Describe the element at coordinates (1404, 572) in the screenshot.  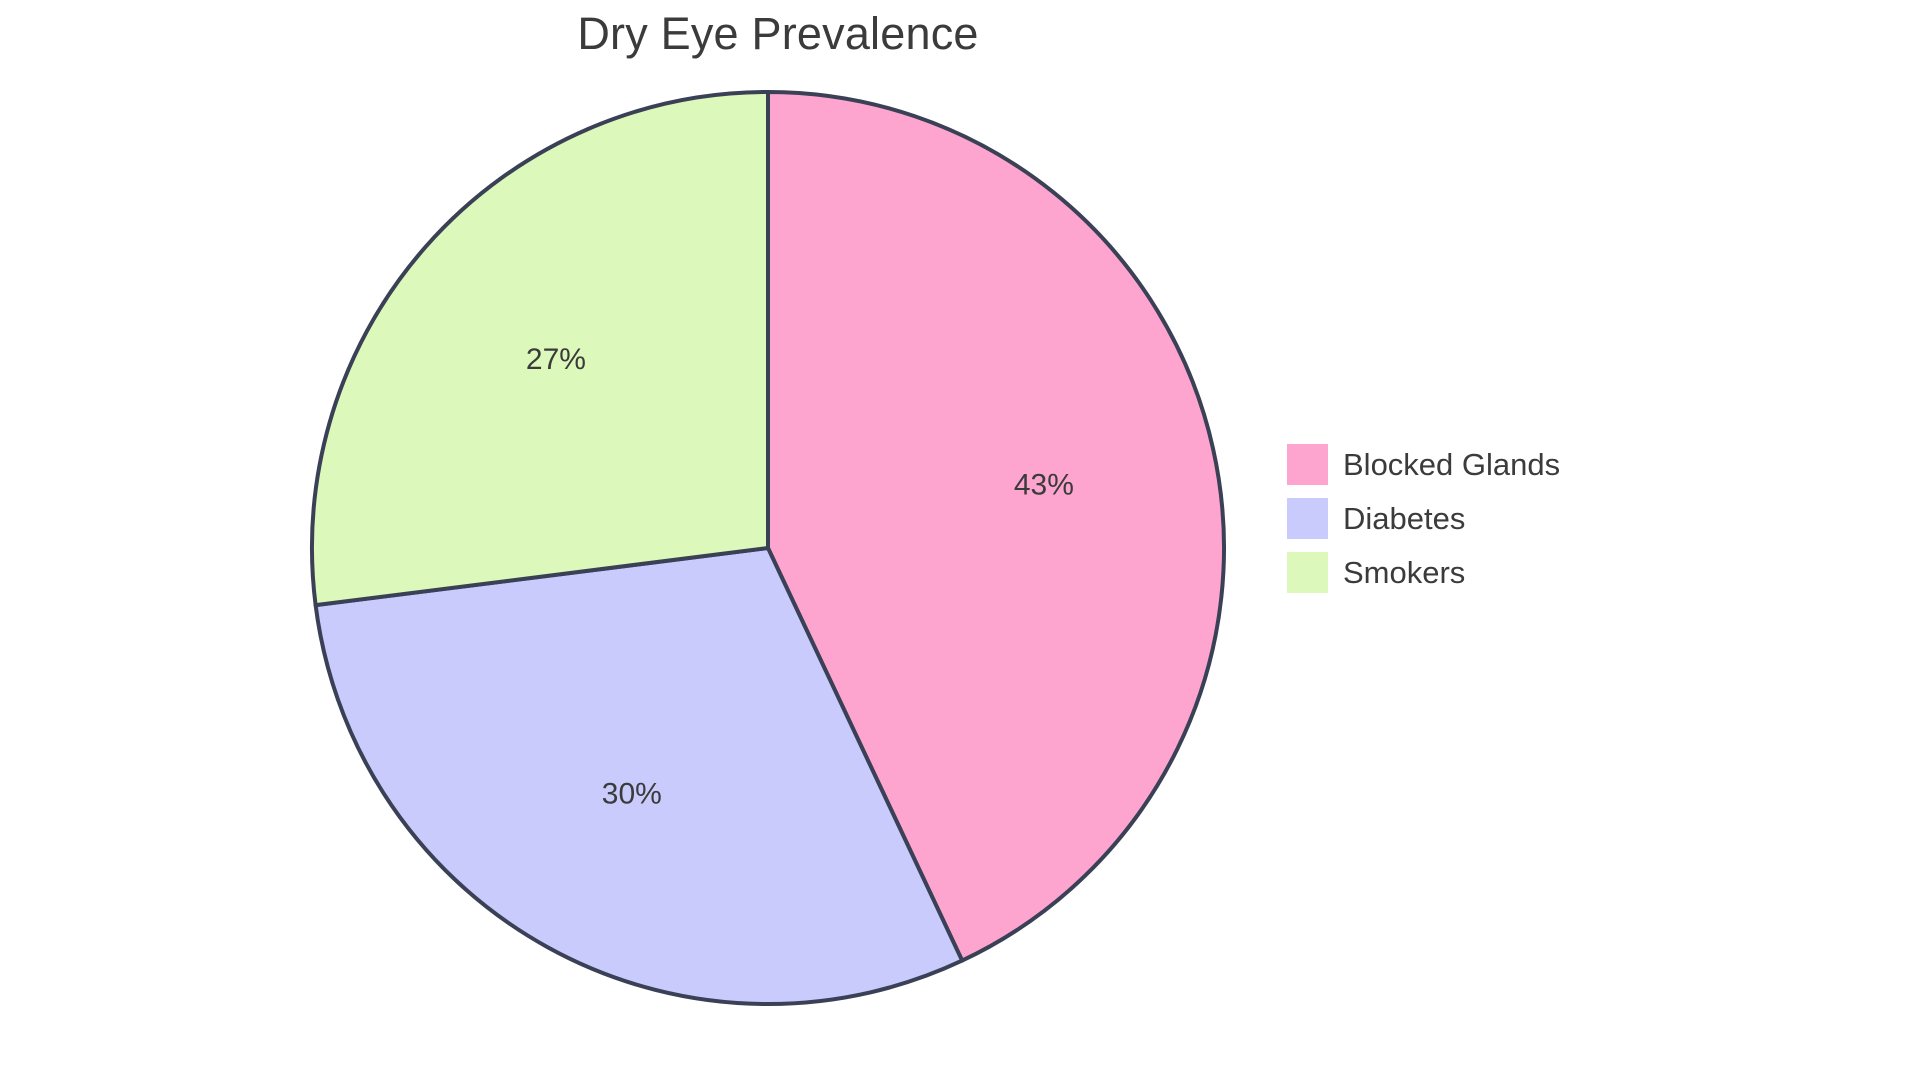
I see `legend-item-label: Smokers` at that location.